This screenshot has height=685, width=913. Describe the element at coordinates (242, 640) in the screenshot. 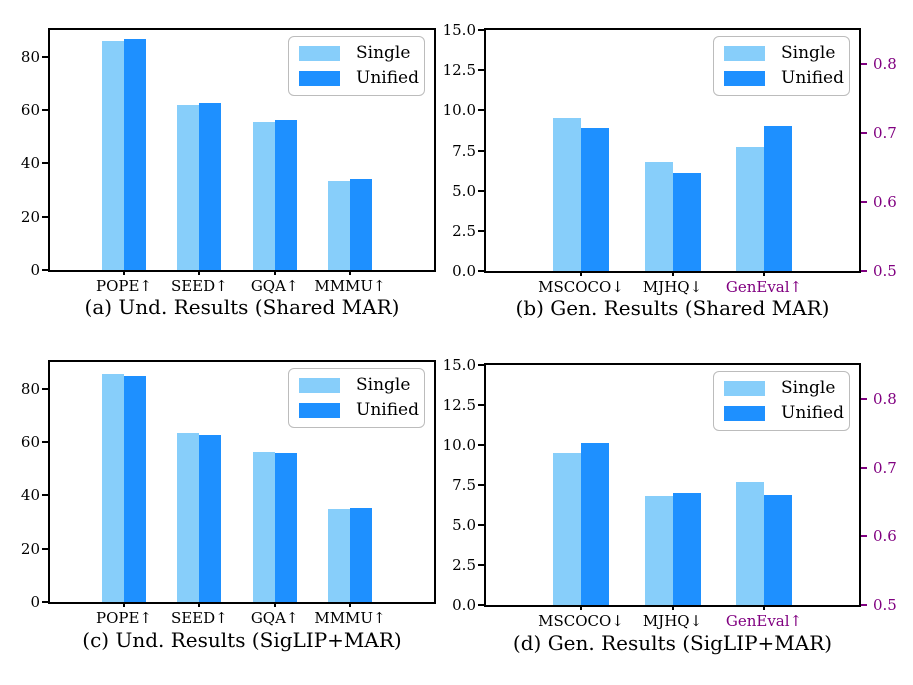

I see `caption-c: (c) Und. Results (SigLIP+MAR)` at that location.